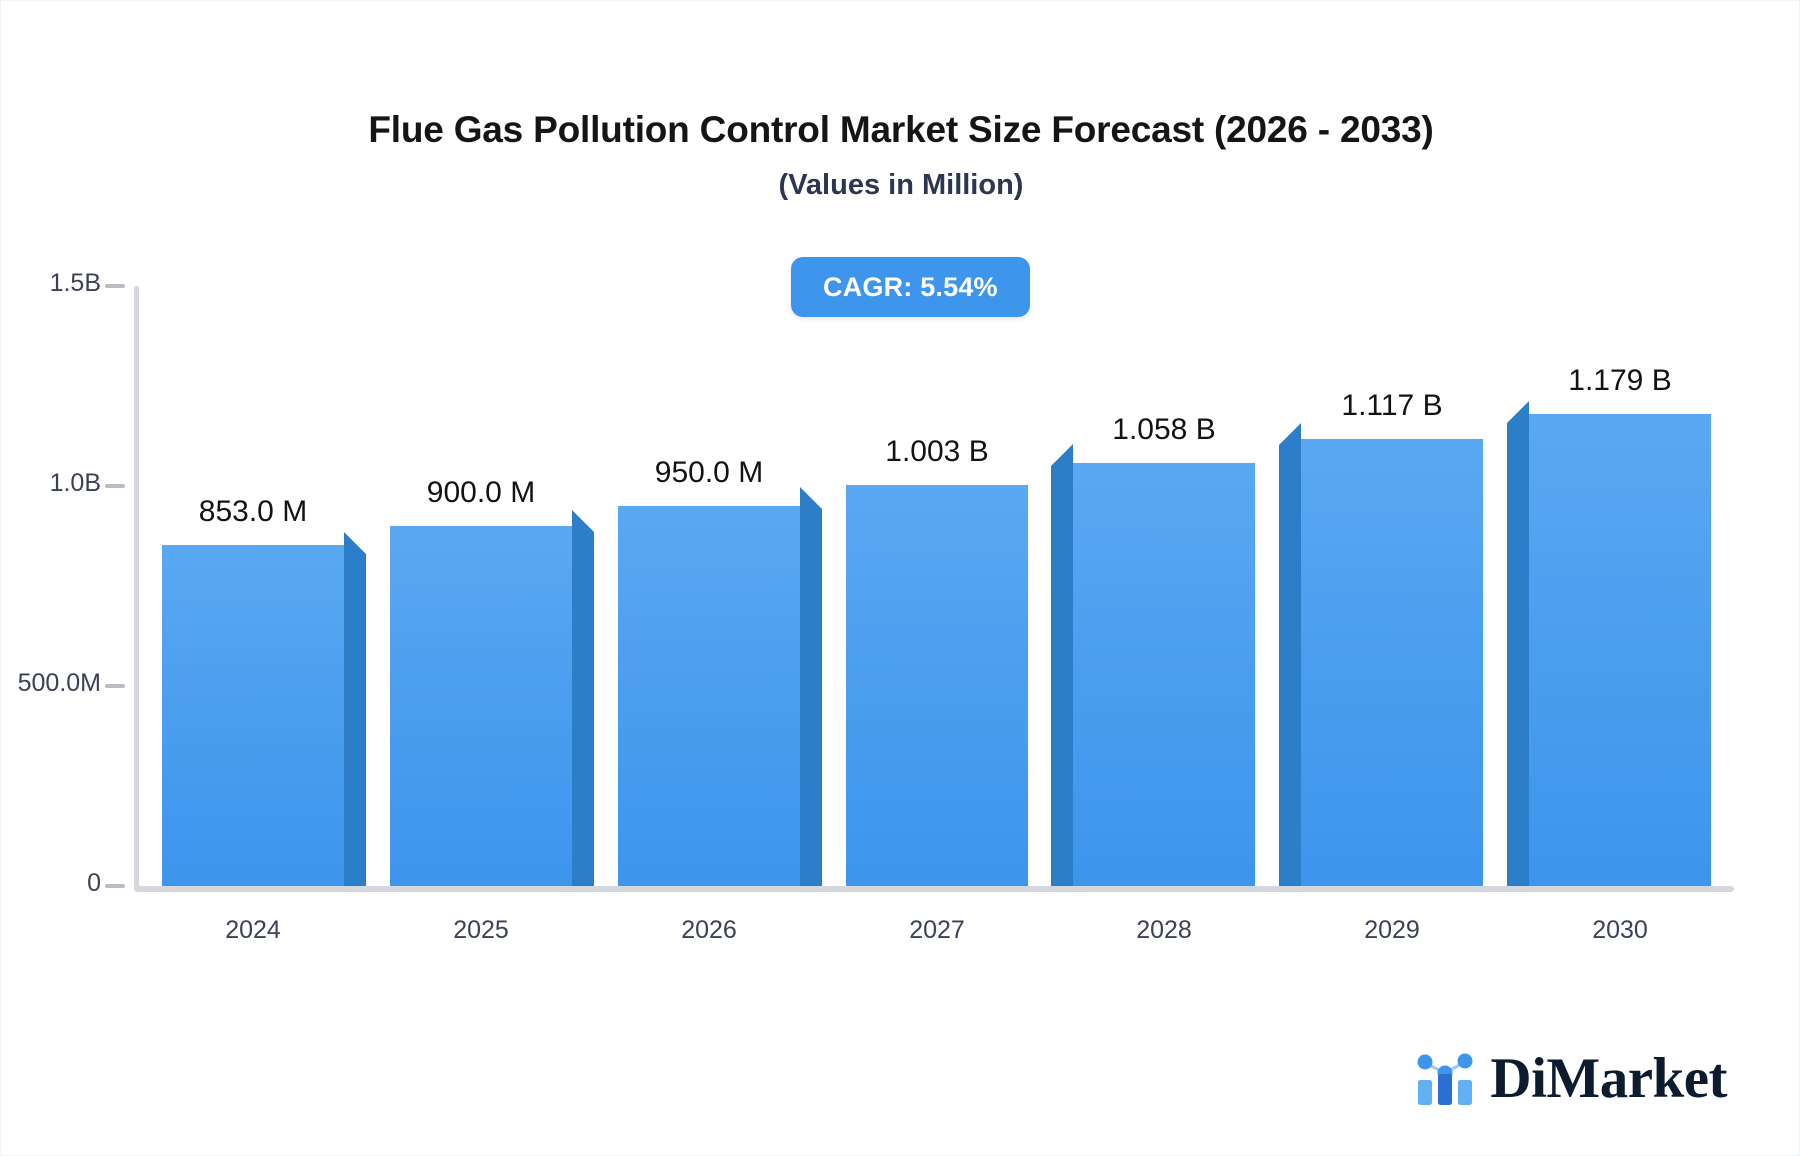 The image size is (1800, 1156). I want to click on x-tick-label-2024: 2024, so click(253, 930).